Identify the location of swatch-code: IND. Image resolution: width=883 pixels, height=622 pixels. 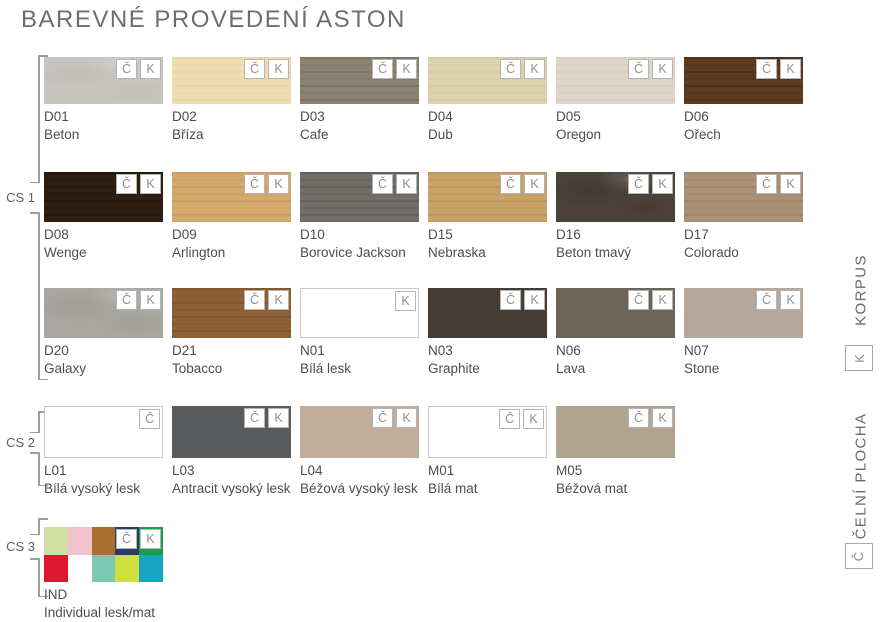
(56, 594).